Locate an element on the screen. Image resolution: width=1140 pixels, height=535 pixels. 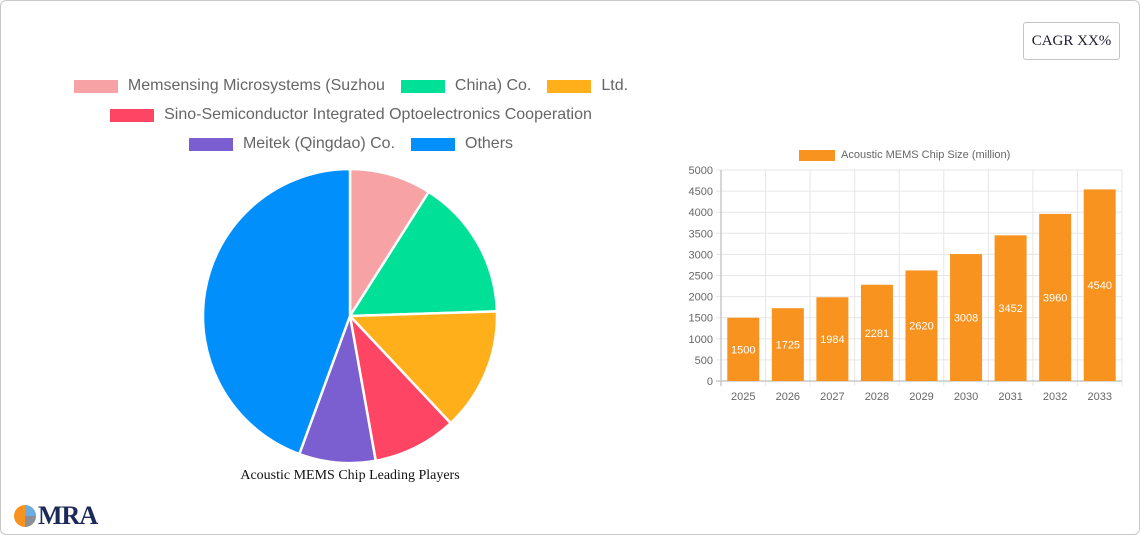
bar-value-label: 2620 is located at coordinates (921, 327).